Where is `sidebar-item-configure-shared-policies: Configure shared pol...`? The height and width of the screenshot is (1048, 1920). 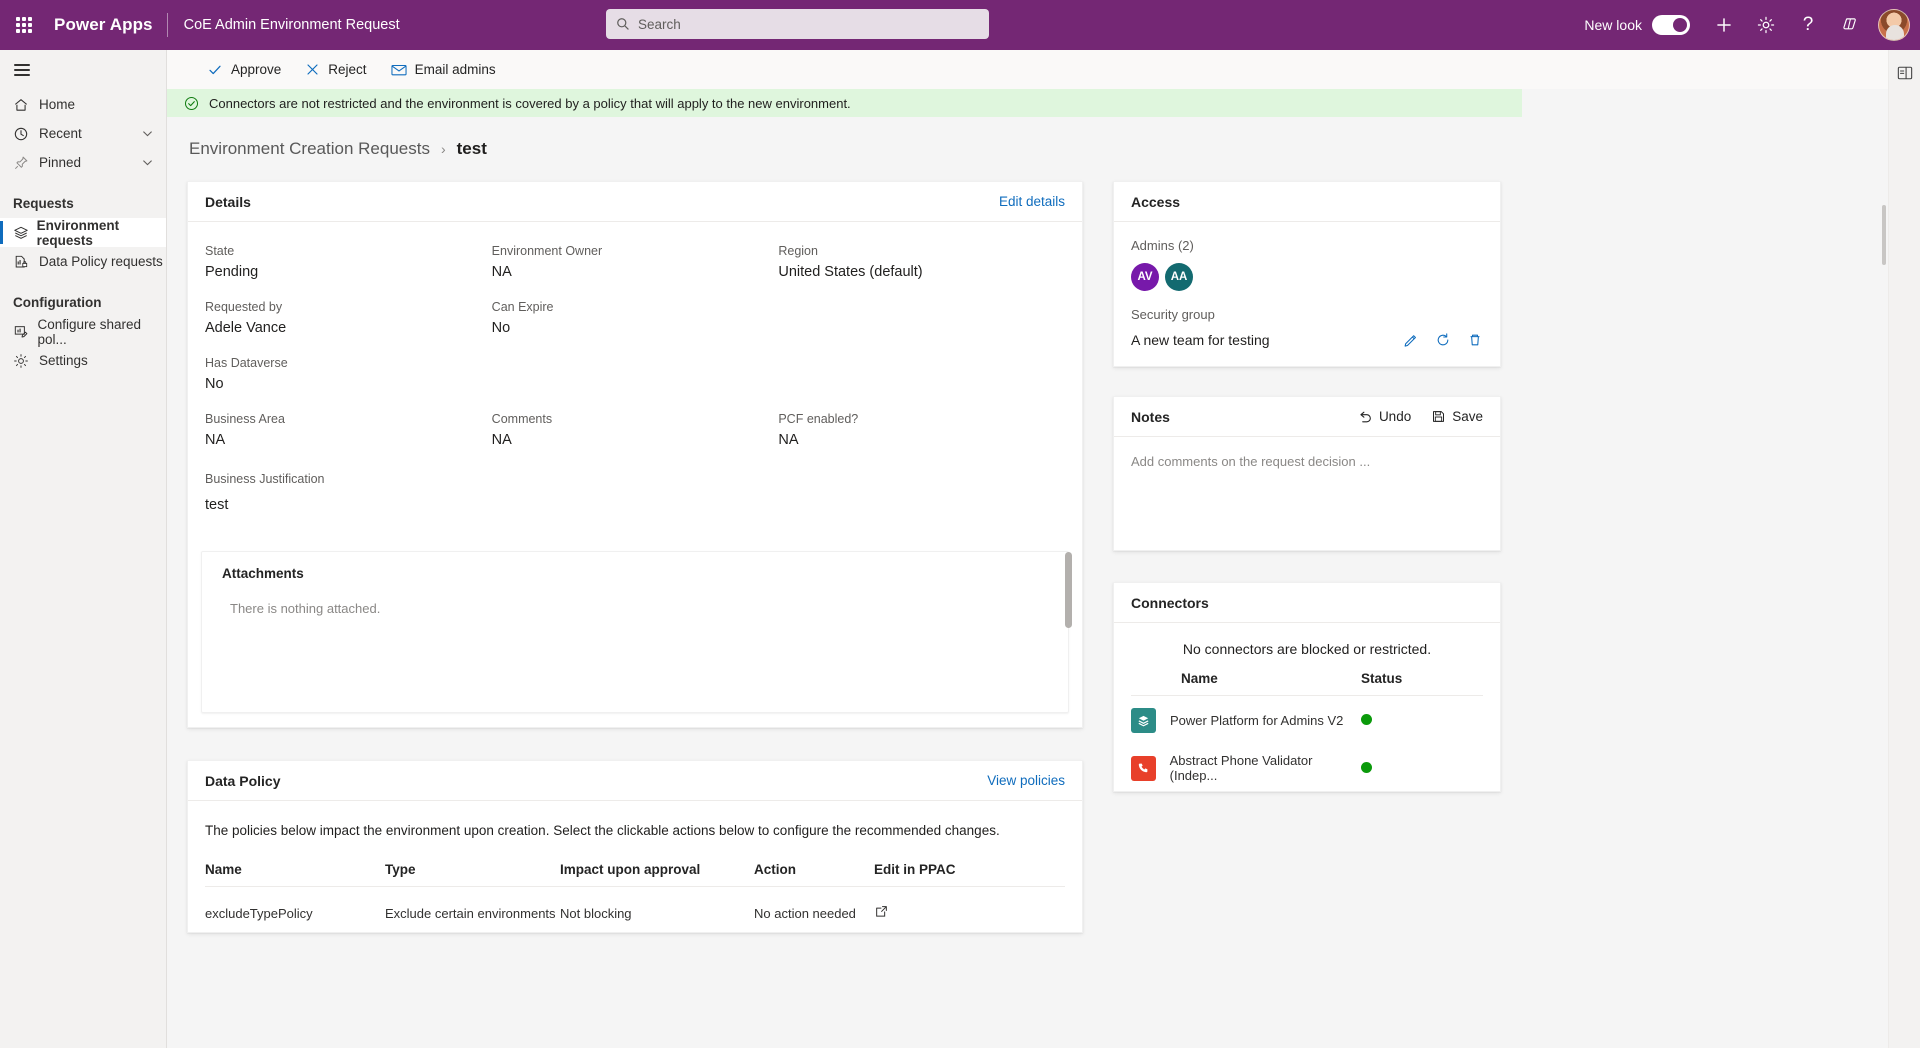
sidebar-item-configure-shared-policies: Configure shared pol... is located at coordinates (83, 332).